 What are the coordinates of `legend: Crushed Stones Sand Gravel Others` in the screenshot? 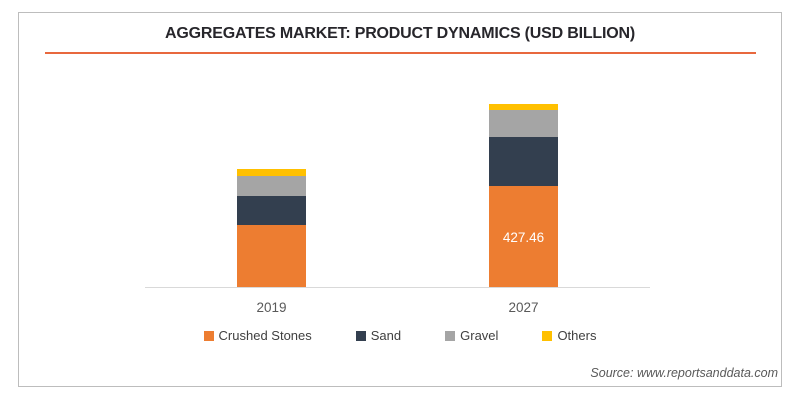 It's located at (400, 335).